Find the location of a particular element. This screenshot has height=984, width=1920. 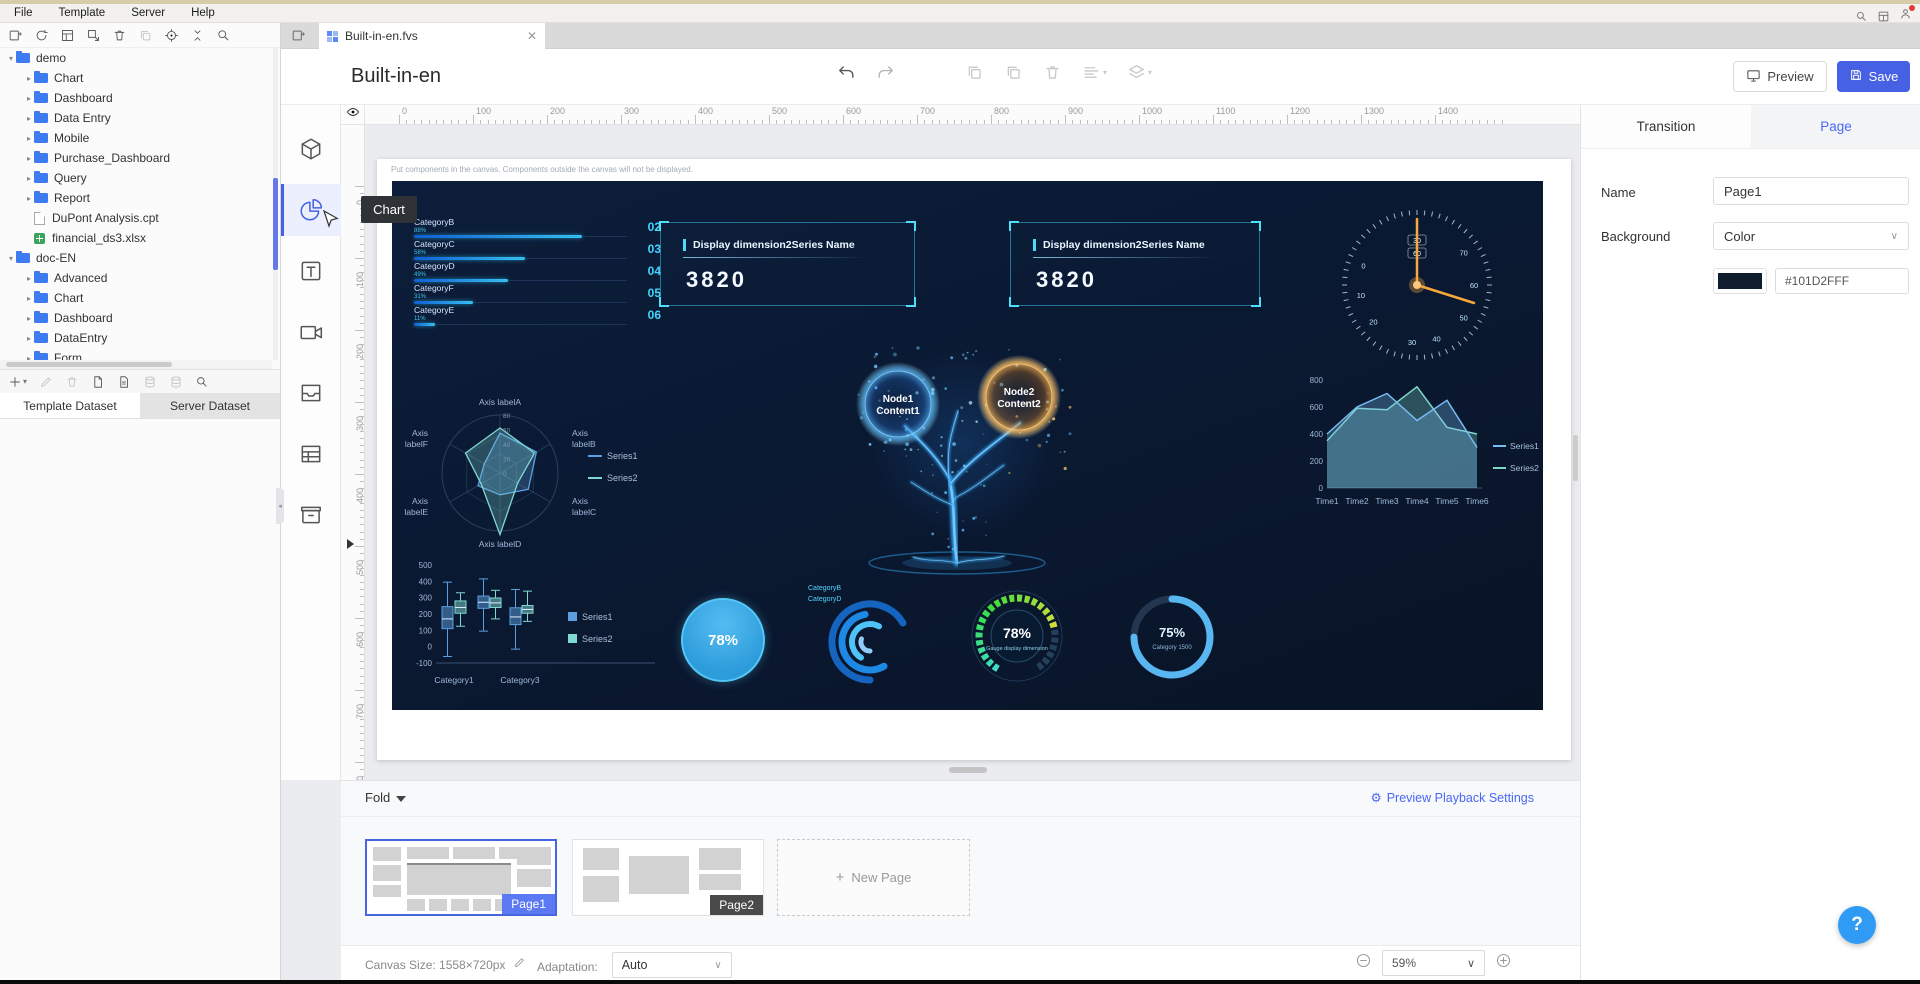

search-icon is located at coordinates (1861, 16).